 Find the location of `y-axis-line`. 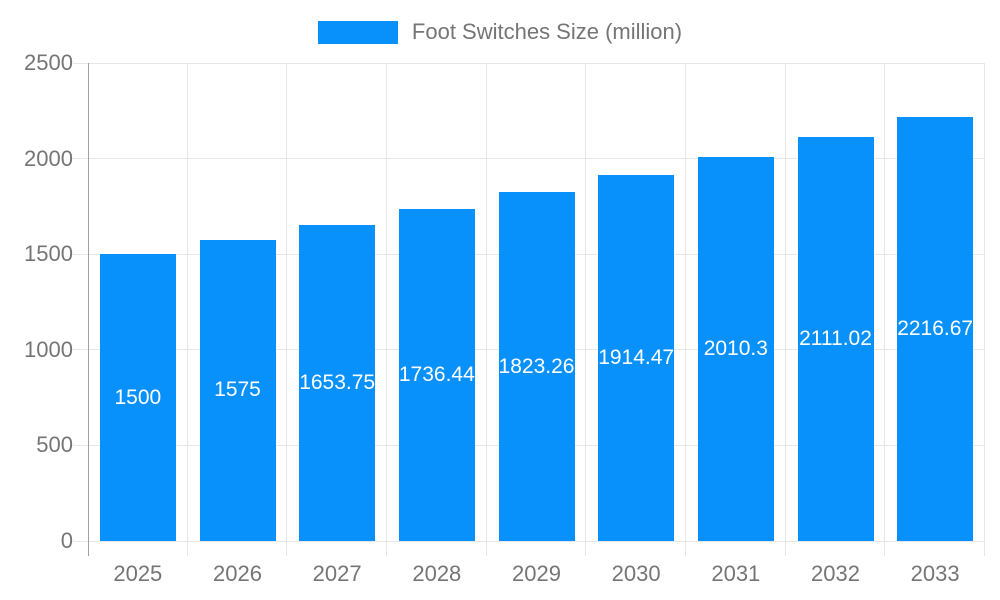

y-axis-line is located at coordinates (88, 309).